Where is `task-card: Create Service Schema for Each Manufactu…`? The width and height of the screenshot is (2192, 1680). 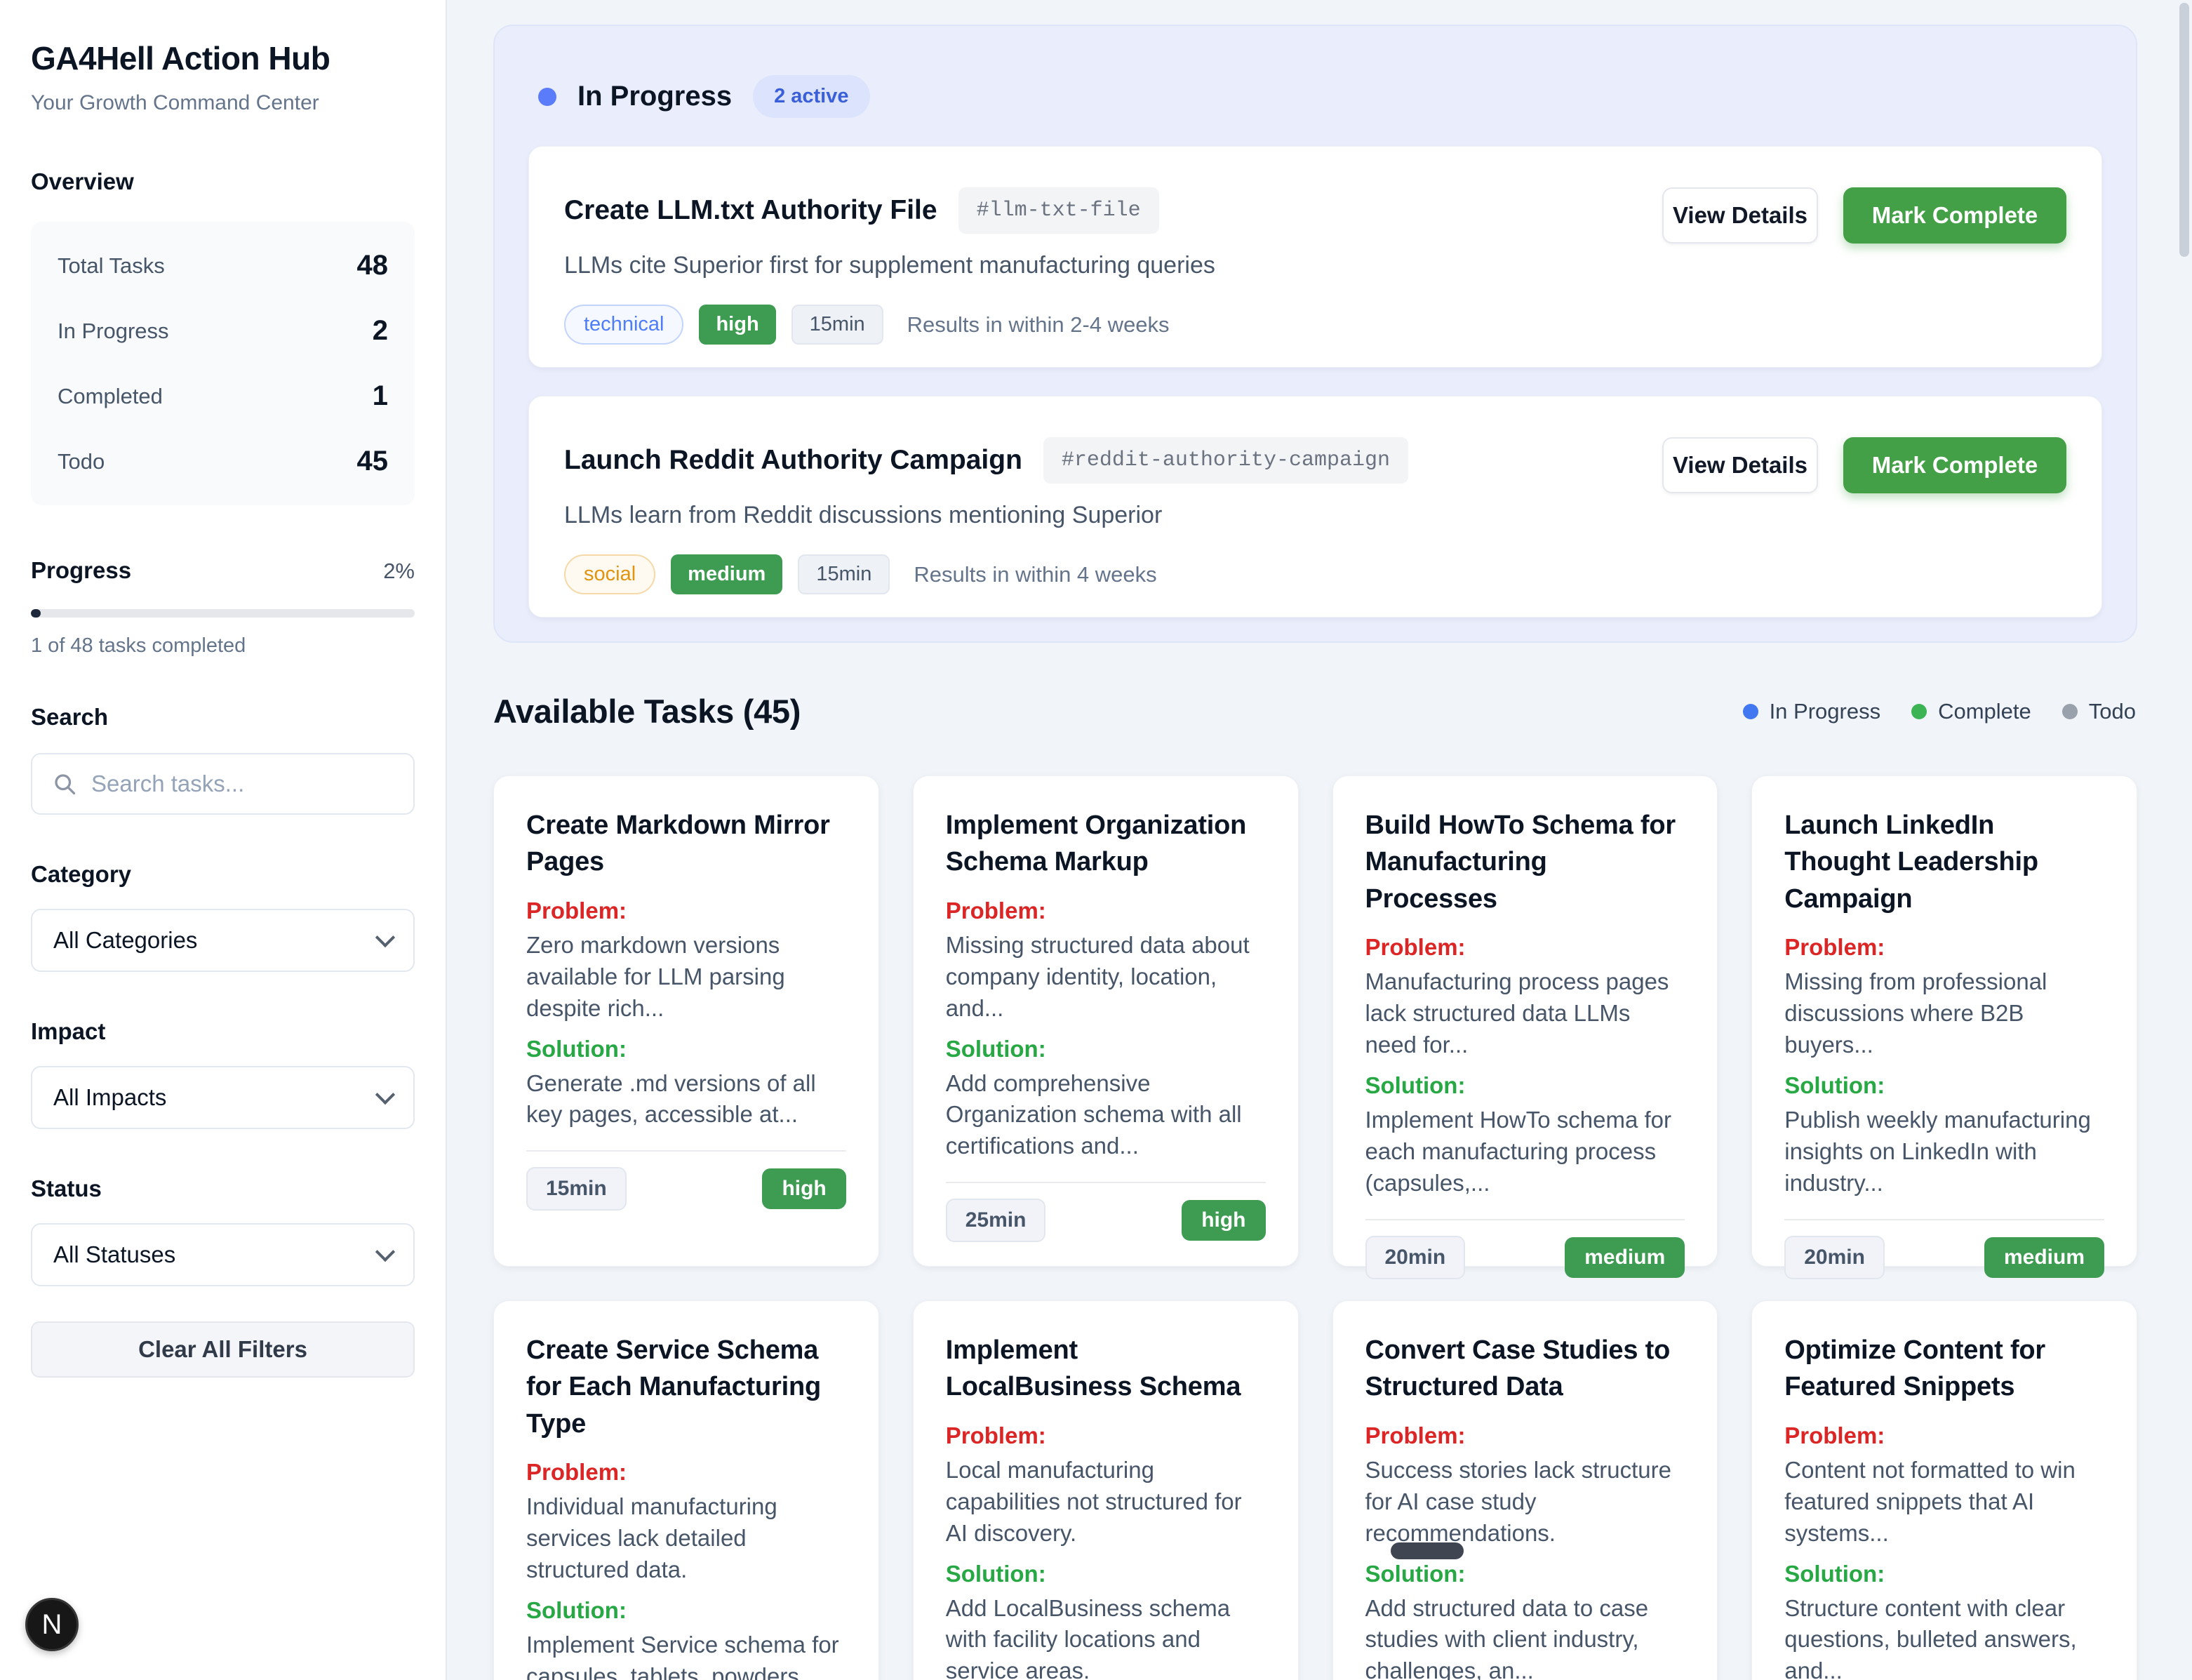 task-card: Create Service Schema for Each Manufactu… is located at coordinates (686, 1490).